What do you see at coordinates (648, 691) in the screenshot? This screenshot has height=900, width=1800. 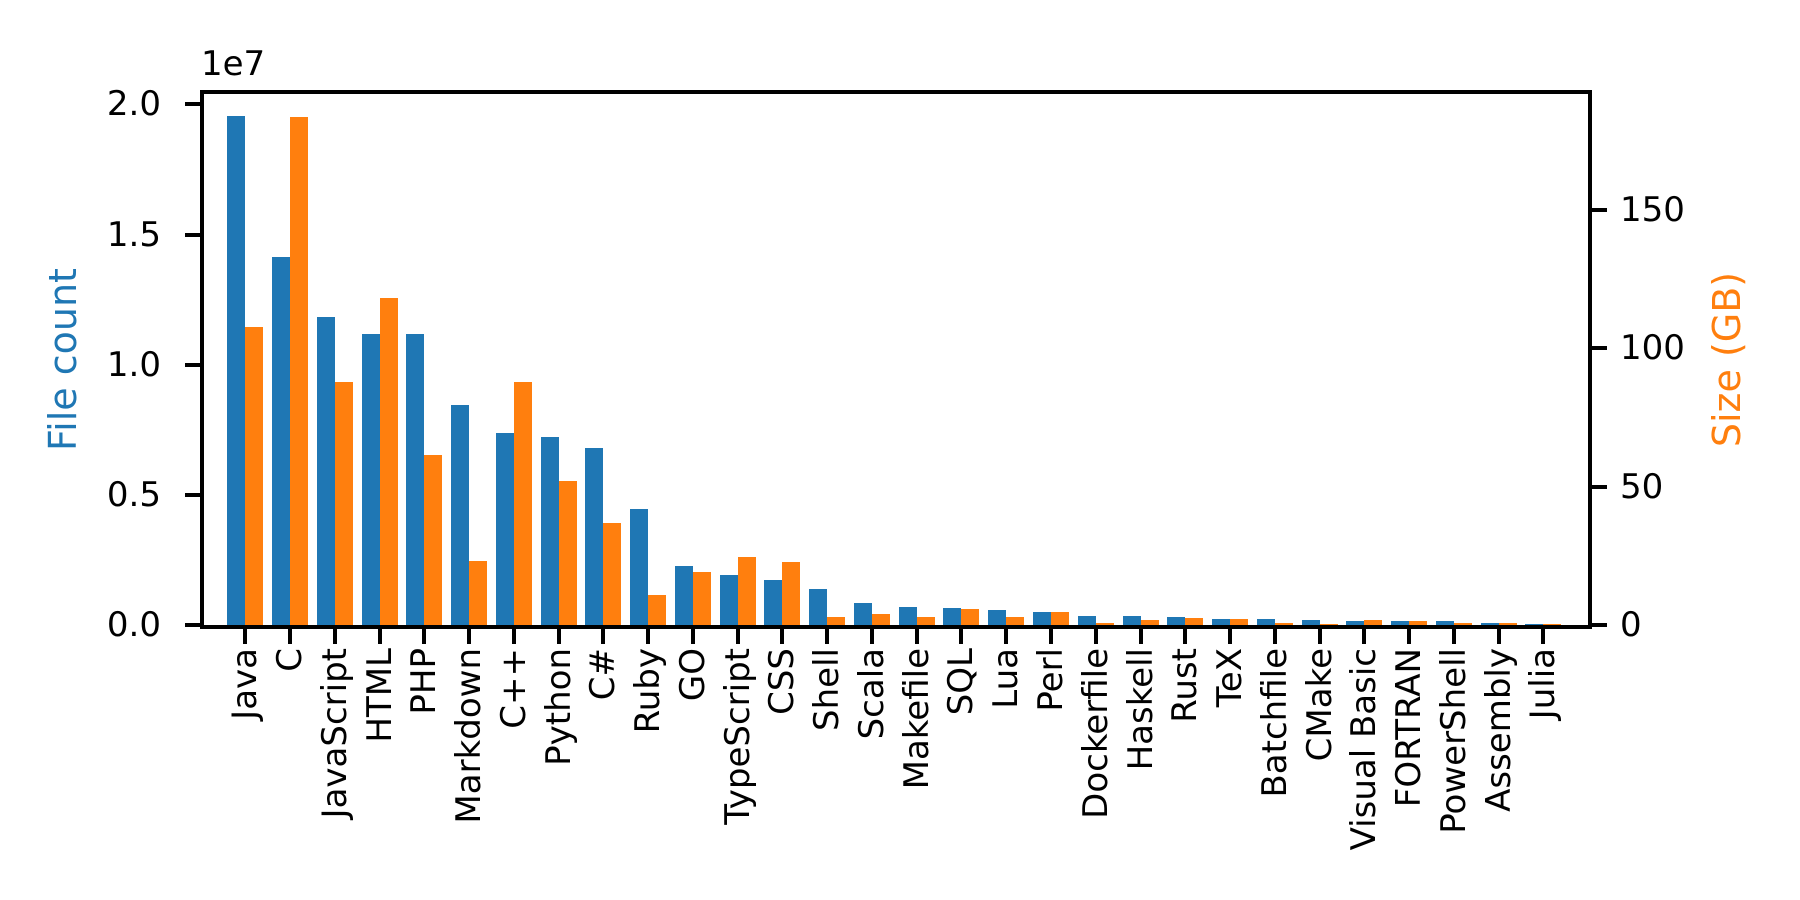 I see `x-tick-label-ruby: Ruby` at bounding box center [648, 691].